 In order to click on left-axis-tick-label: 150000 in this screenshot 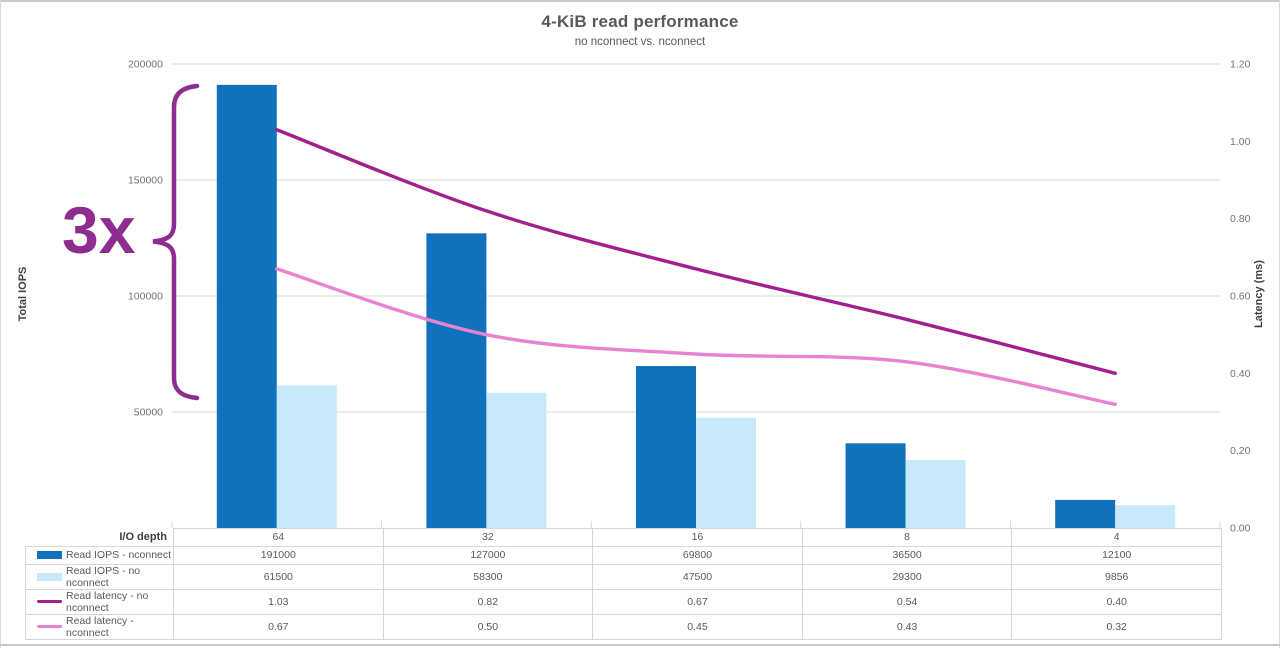, I will do `click(145, 181)`.